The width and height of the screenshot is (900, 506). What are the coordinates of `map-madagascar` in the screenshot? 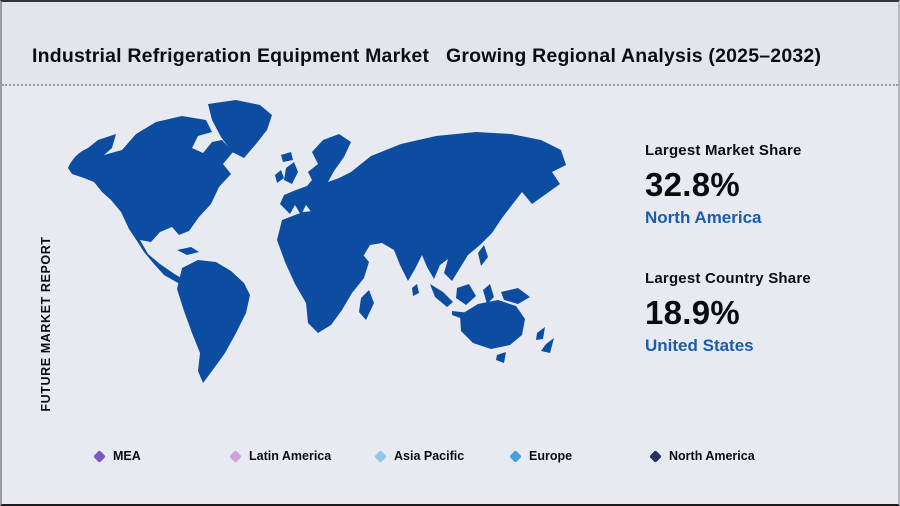 It's located at (366, 305).